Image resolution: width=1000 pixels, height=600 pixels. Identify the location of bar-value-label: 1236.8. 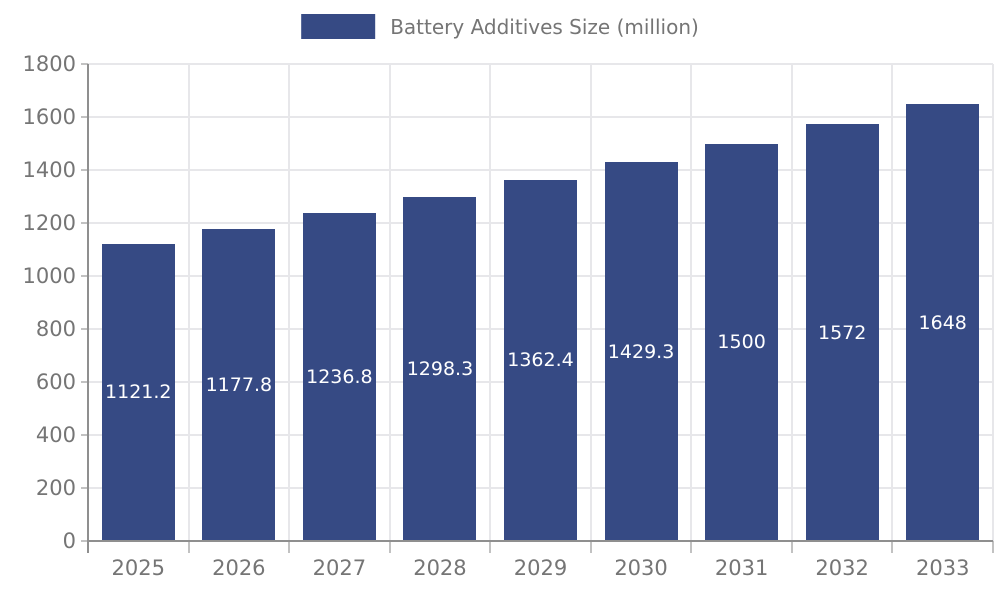
(339, 377).